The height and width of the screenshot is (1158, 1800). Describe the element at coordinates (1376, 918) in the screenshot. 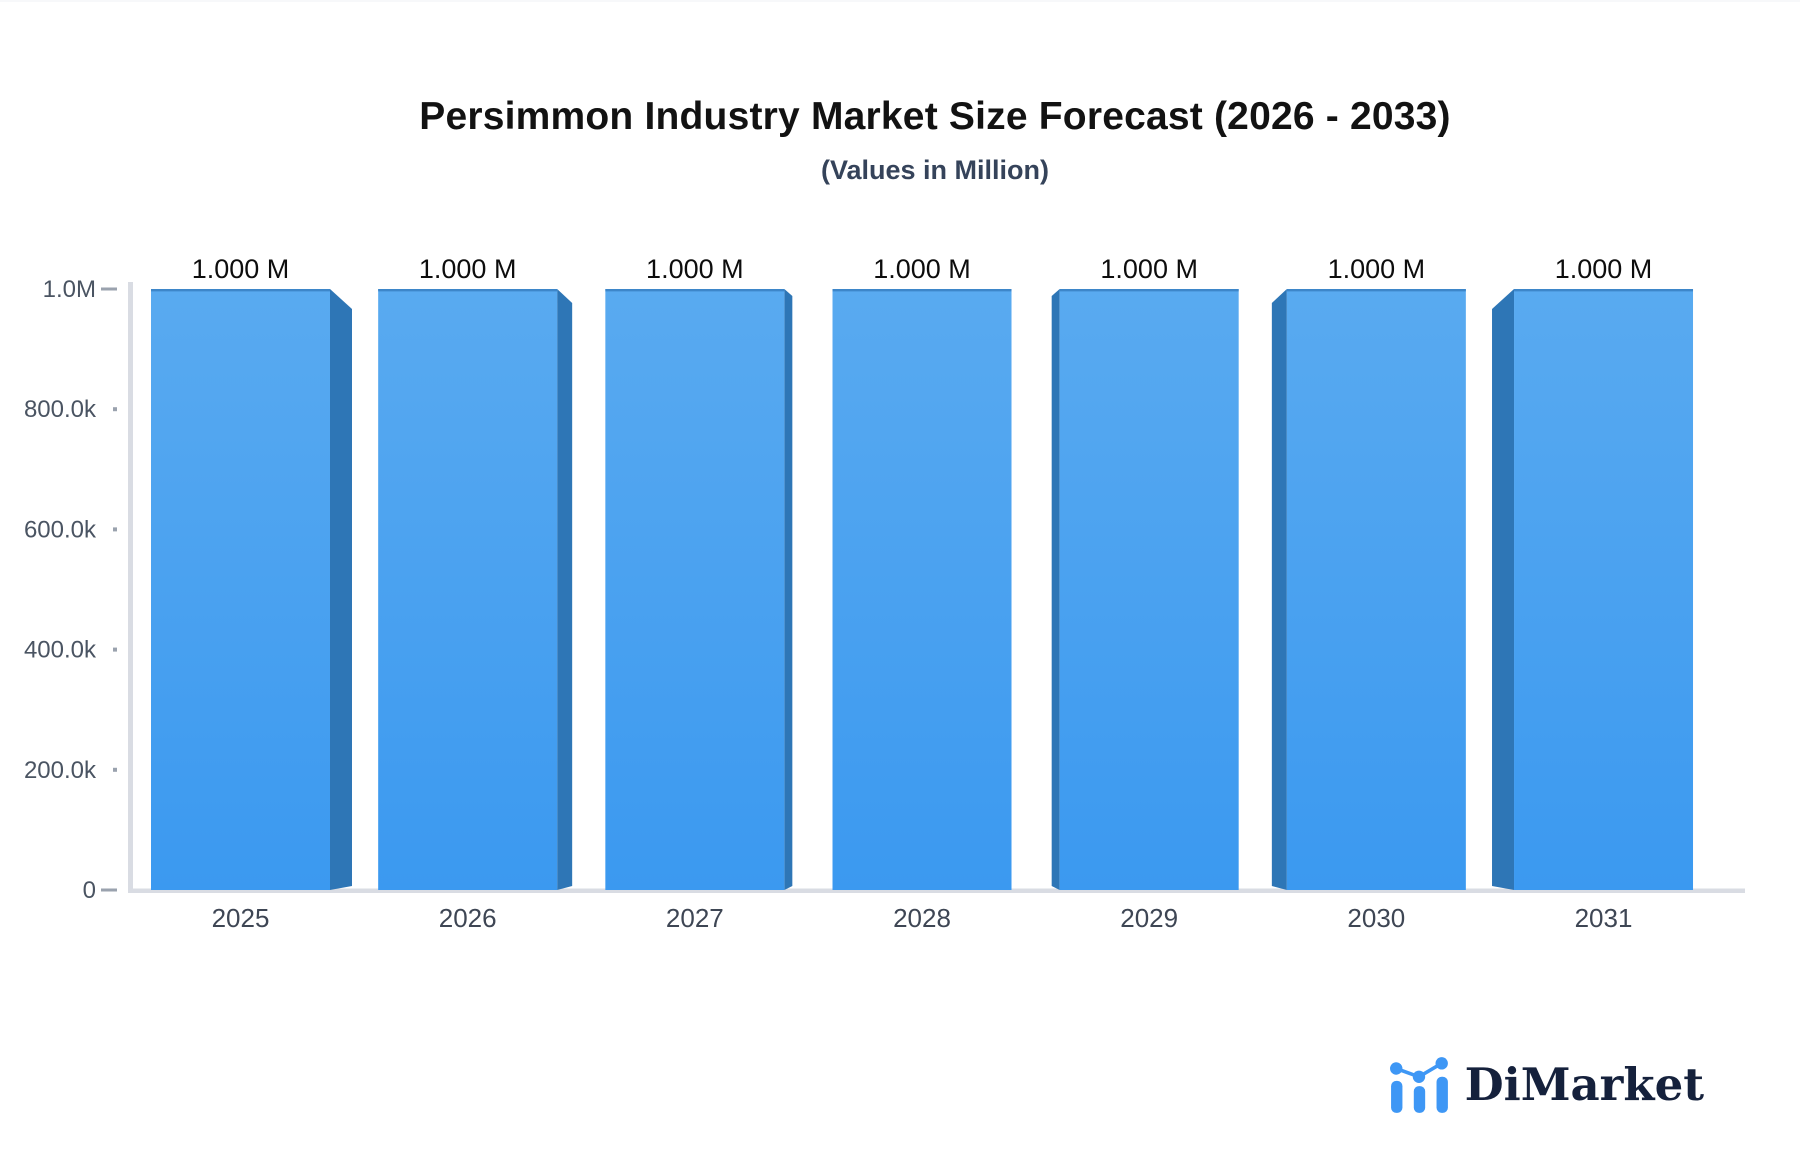

I see `x-axis-label: 2030` at that location.